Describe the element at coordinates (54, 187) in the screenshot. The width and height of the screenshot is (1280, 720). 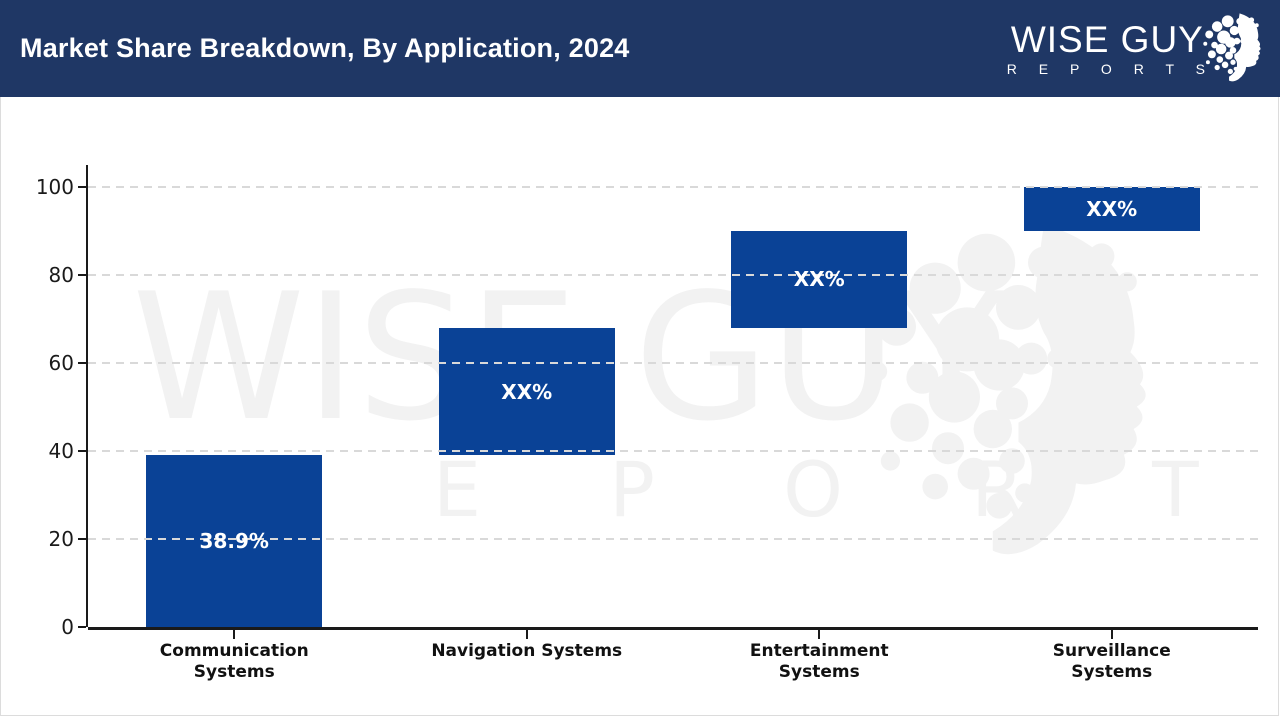
I see `y-tick-label-100: 100` at that location.